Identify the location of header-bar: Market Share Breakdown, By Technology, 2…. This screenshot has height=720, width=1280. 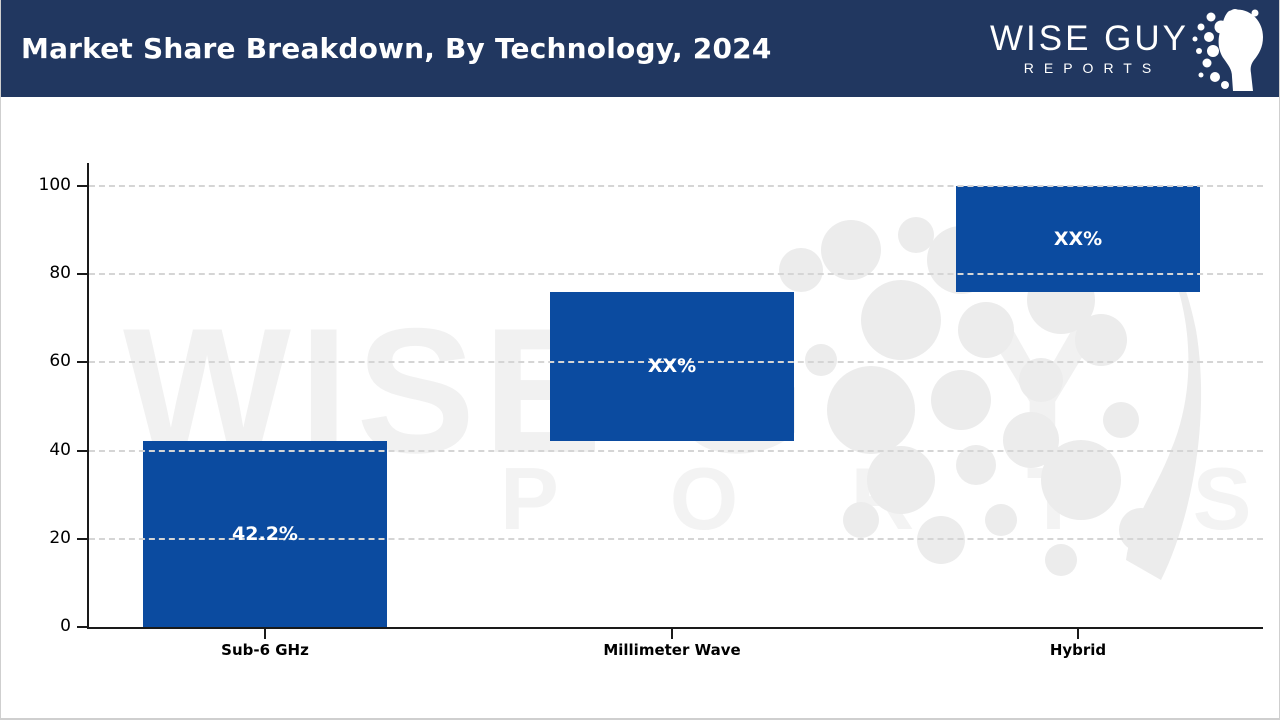
(640, 48).